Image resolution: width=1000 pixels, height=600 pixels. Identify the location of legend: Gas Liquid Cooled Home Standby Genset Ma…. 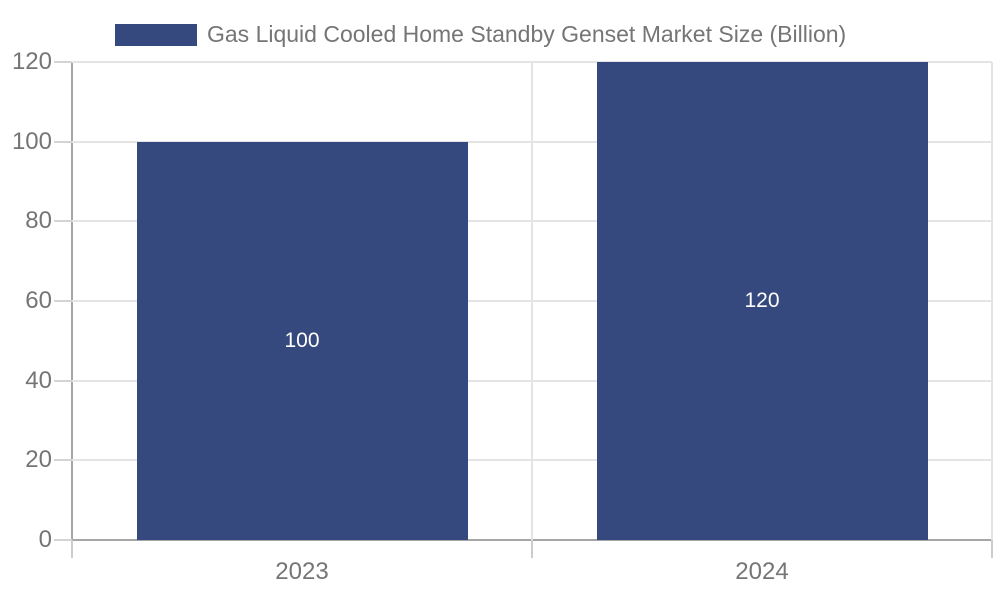
(480, 34).